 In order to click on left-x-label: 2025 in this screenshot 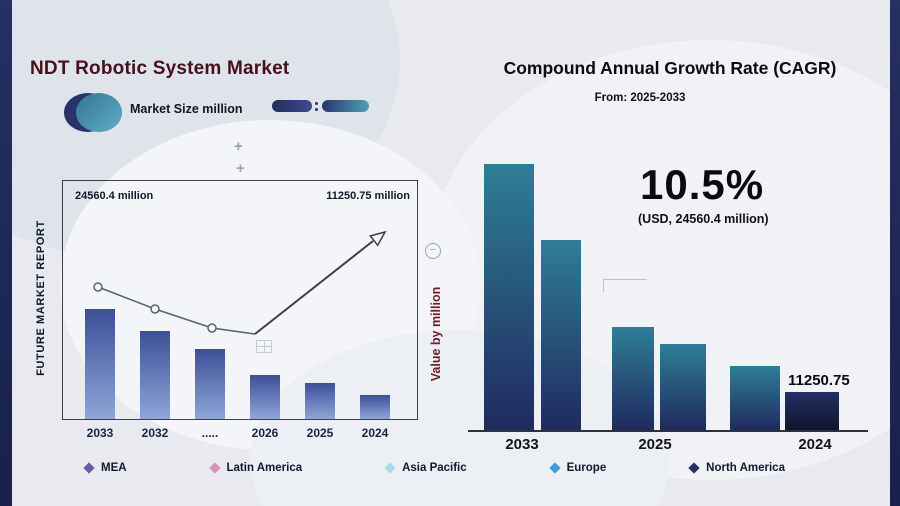, I will do `click(320, 433)`.